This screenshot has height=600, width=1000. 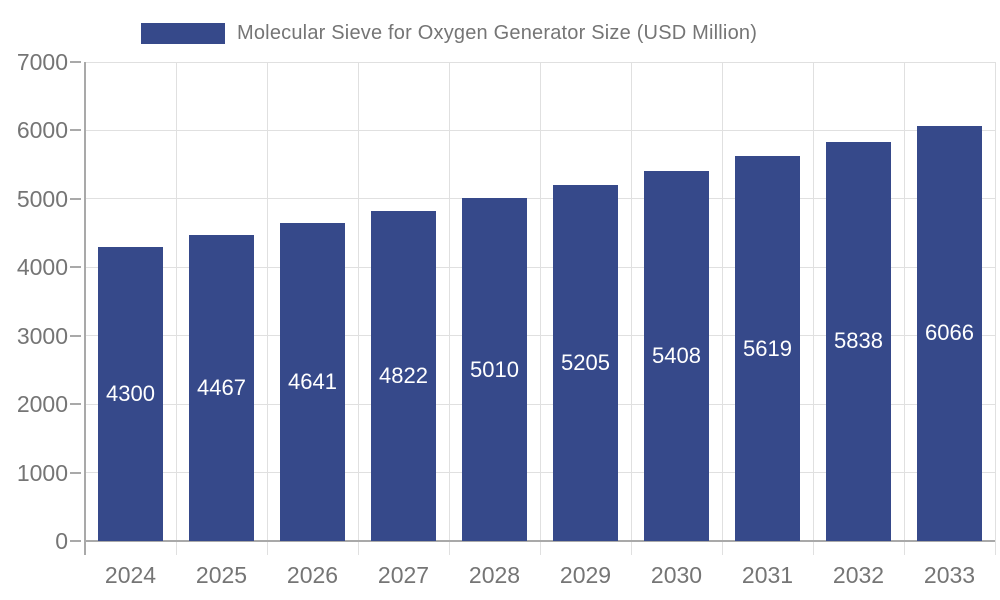 I want to click on y-axis-label: 0, so click(x=61, y=541).